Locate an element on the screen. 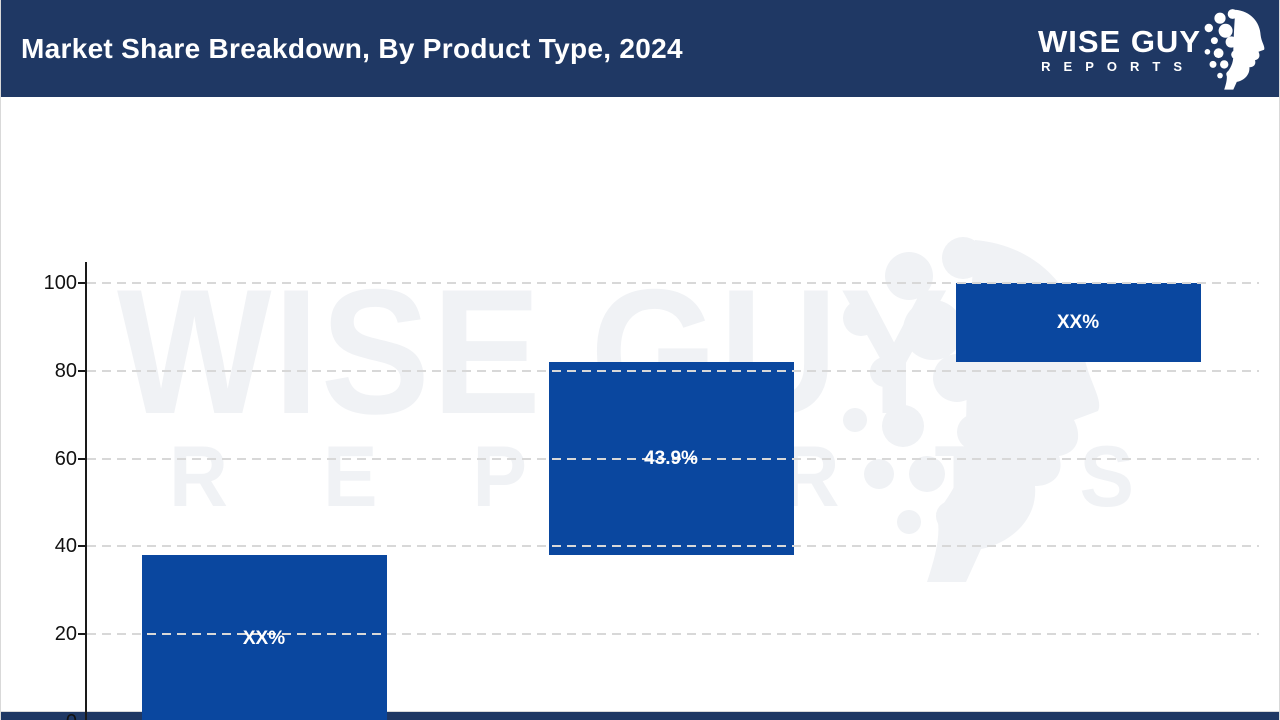 The width and height of the screenshot is (1280, 720). logo-head-icon is located at coordinates (1234, 49).